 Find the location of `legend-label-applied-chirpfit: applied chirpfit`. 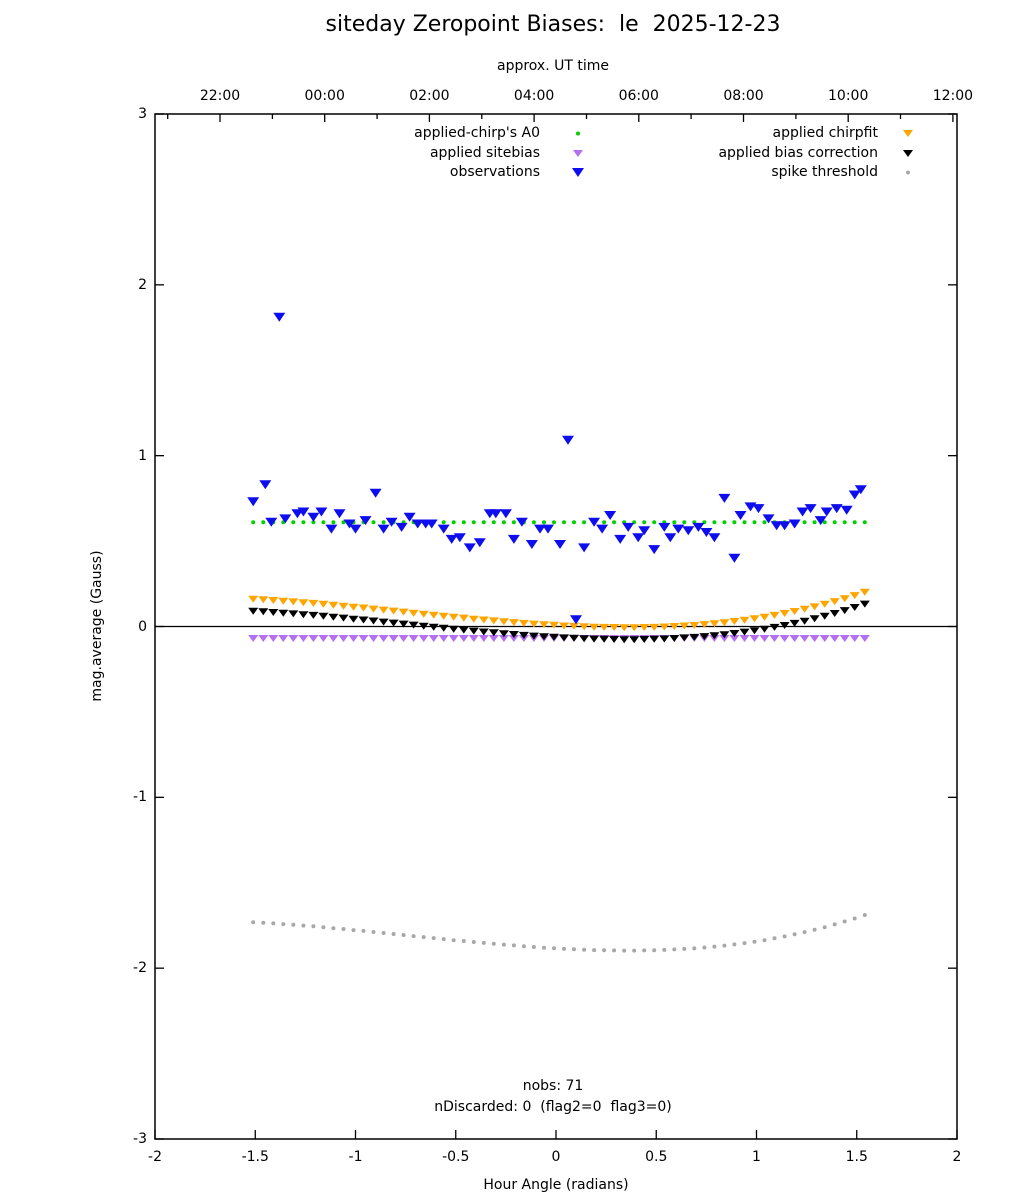

legend-label-applied-chirpfit: applied chirpfit is located at coordinates (825, 133).